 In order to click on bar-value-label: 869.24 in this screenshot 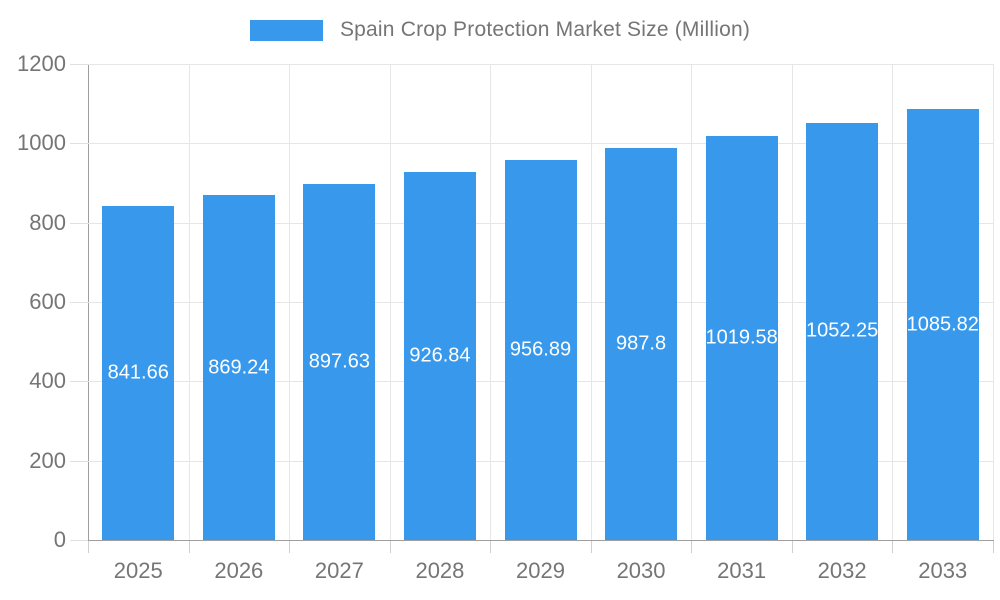, I will do `click(239, 367)`.